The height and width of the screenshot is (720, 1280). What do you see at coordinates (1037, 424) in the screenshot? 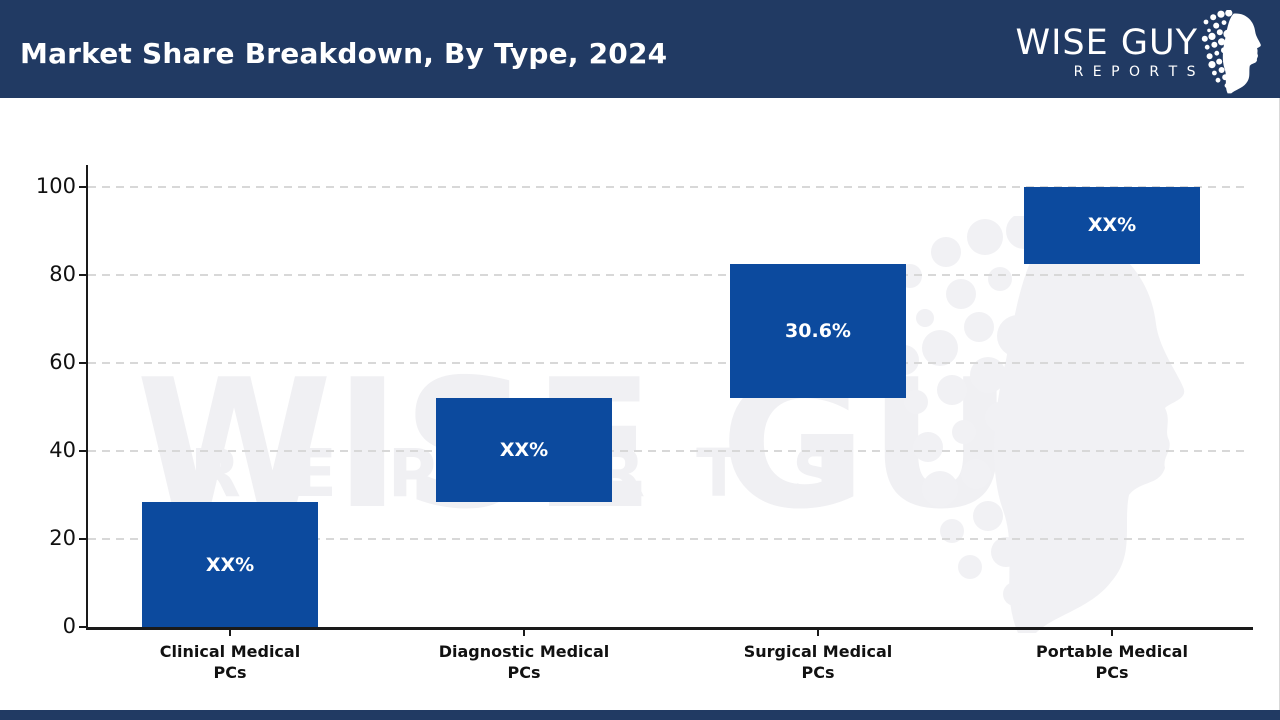
I see `watermark-head-icon` at bounding box center [1037, 424].